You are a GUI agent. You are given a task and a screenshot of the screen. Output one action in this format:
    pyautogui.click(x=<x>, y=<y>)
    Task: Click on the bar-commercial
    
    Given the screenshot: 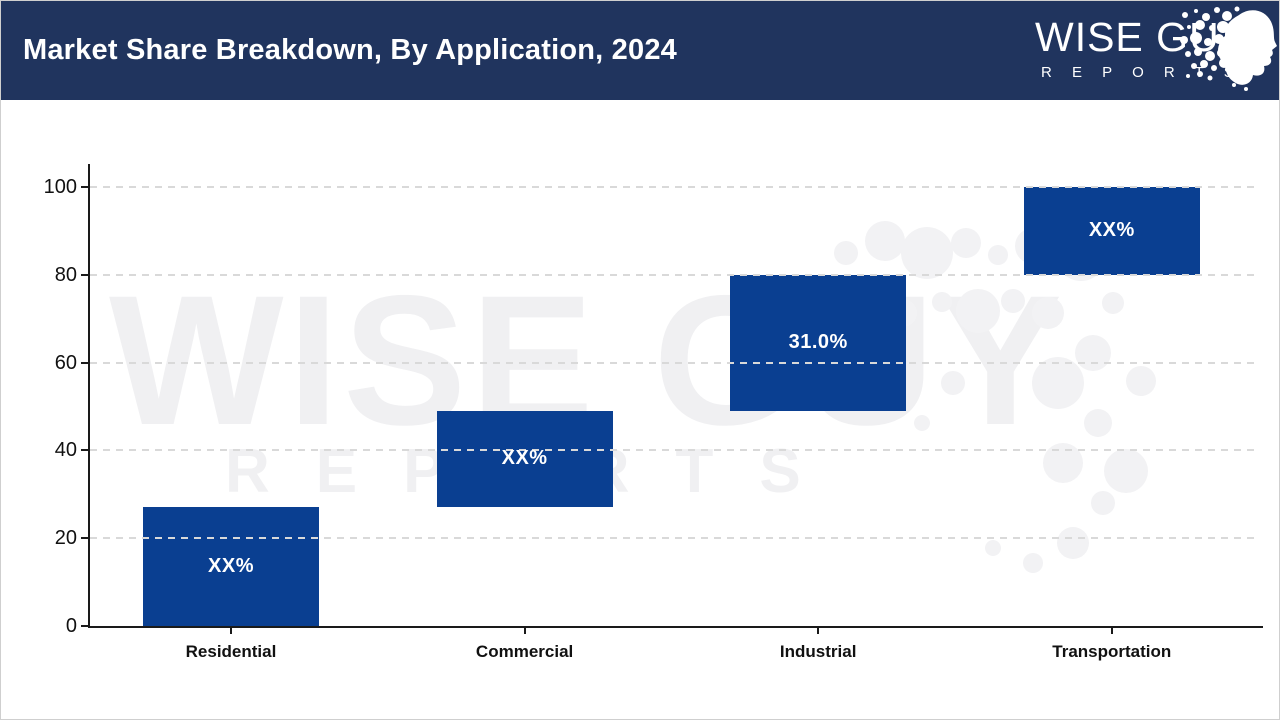 What is the action you would take?
    pyautogui.click(x=524, y=459)
    